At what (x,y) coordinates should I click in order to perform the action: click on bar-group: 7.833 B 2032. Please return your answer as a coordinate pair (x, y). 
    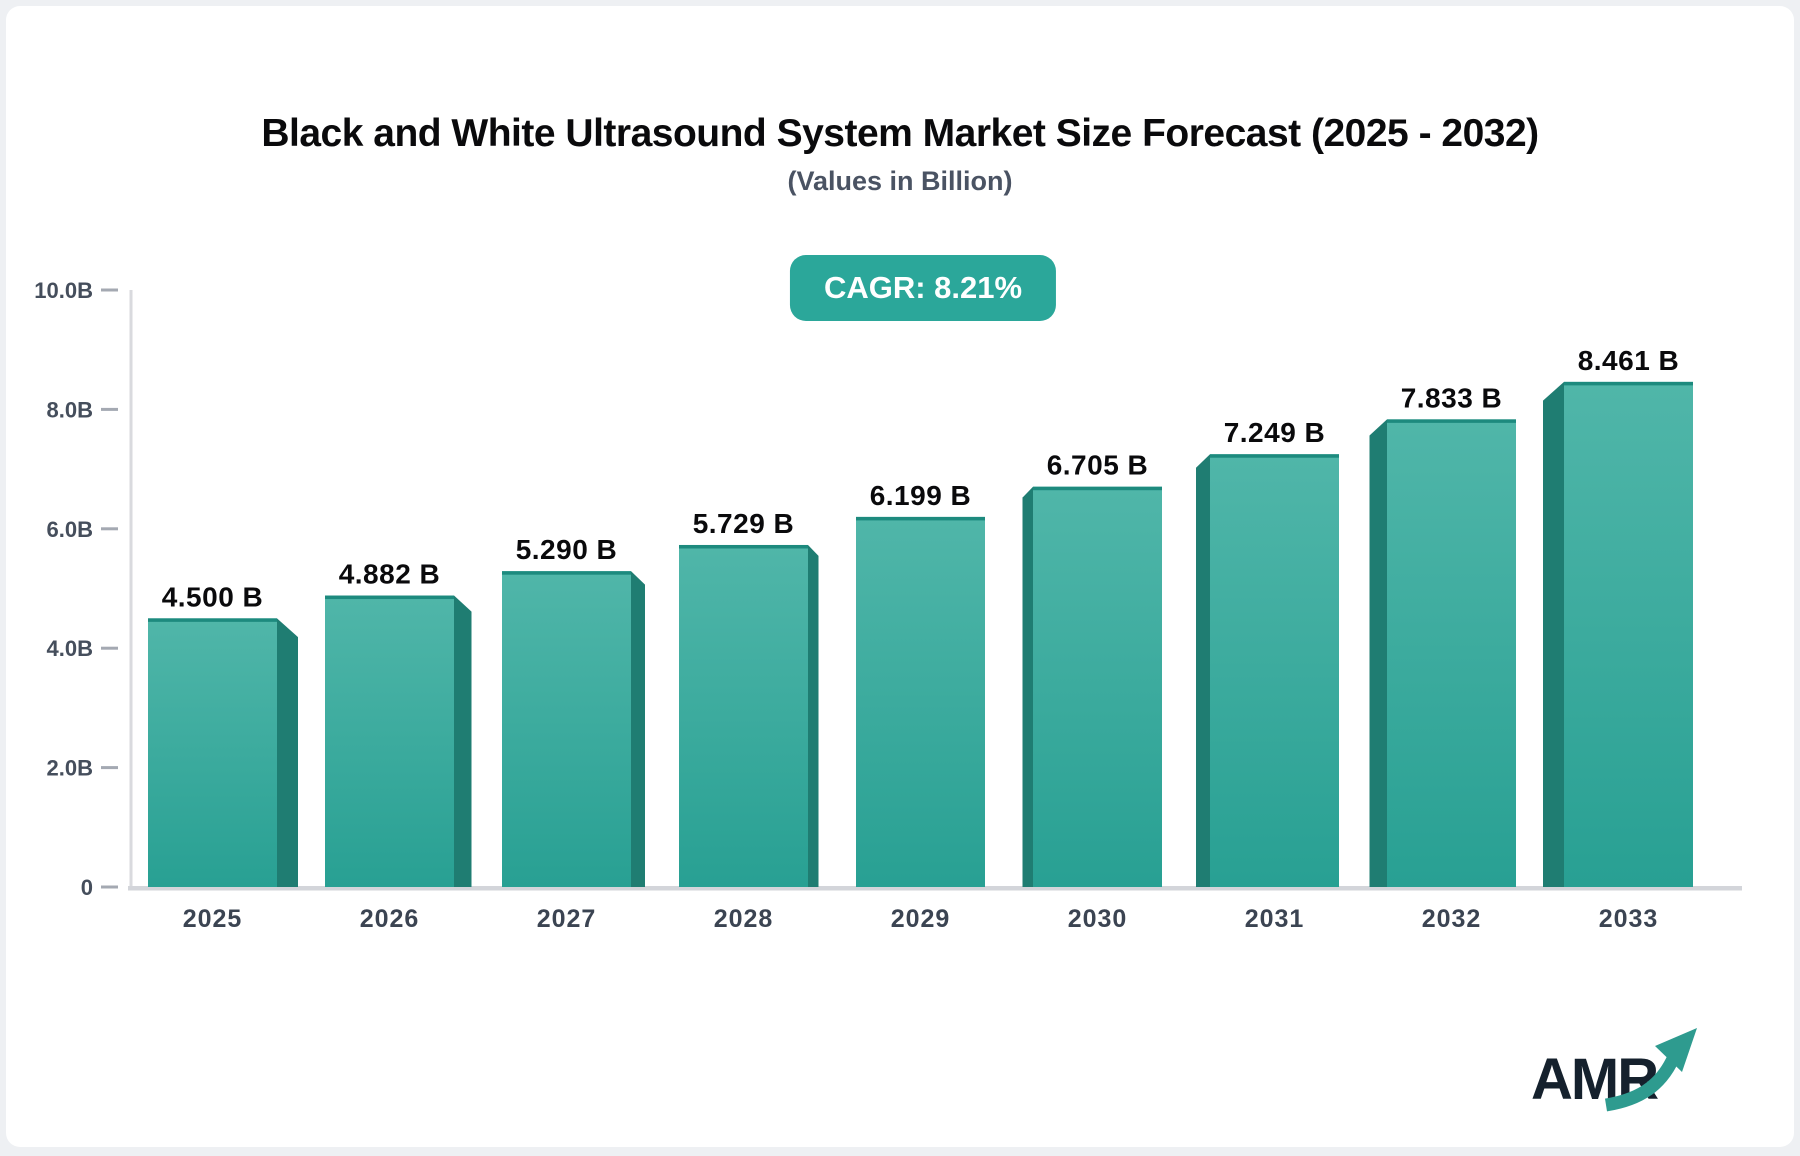
    Looking at the image, I should click on (1442, 657).